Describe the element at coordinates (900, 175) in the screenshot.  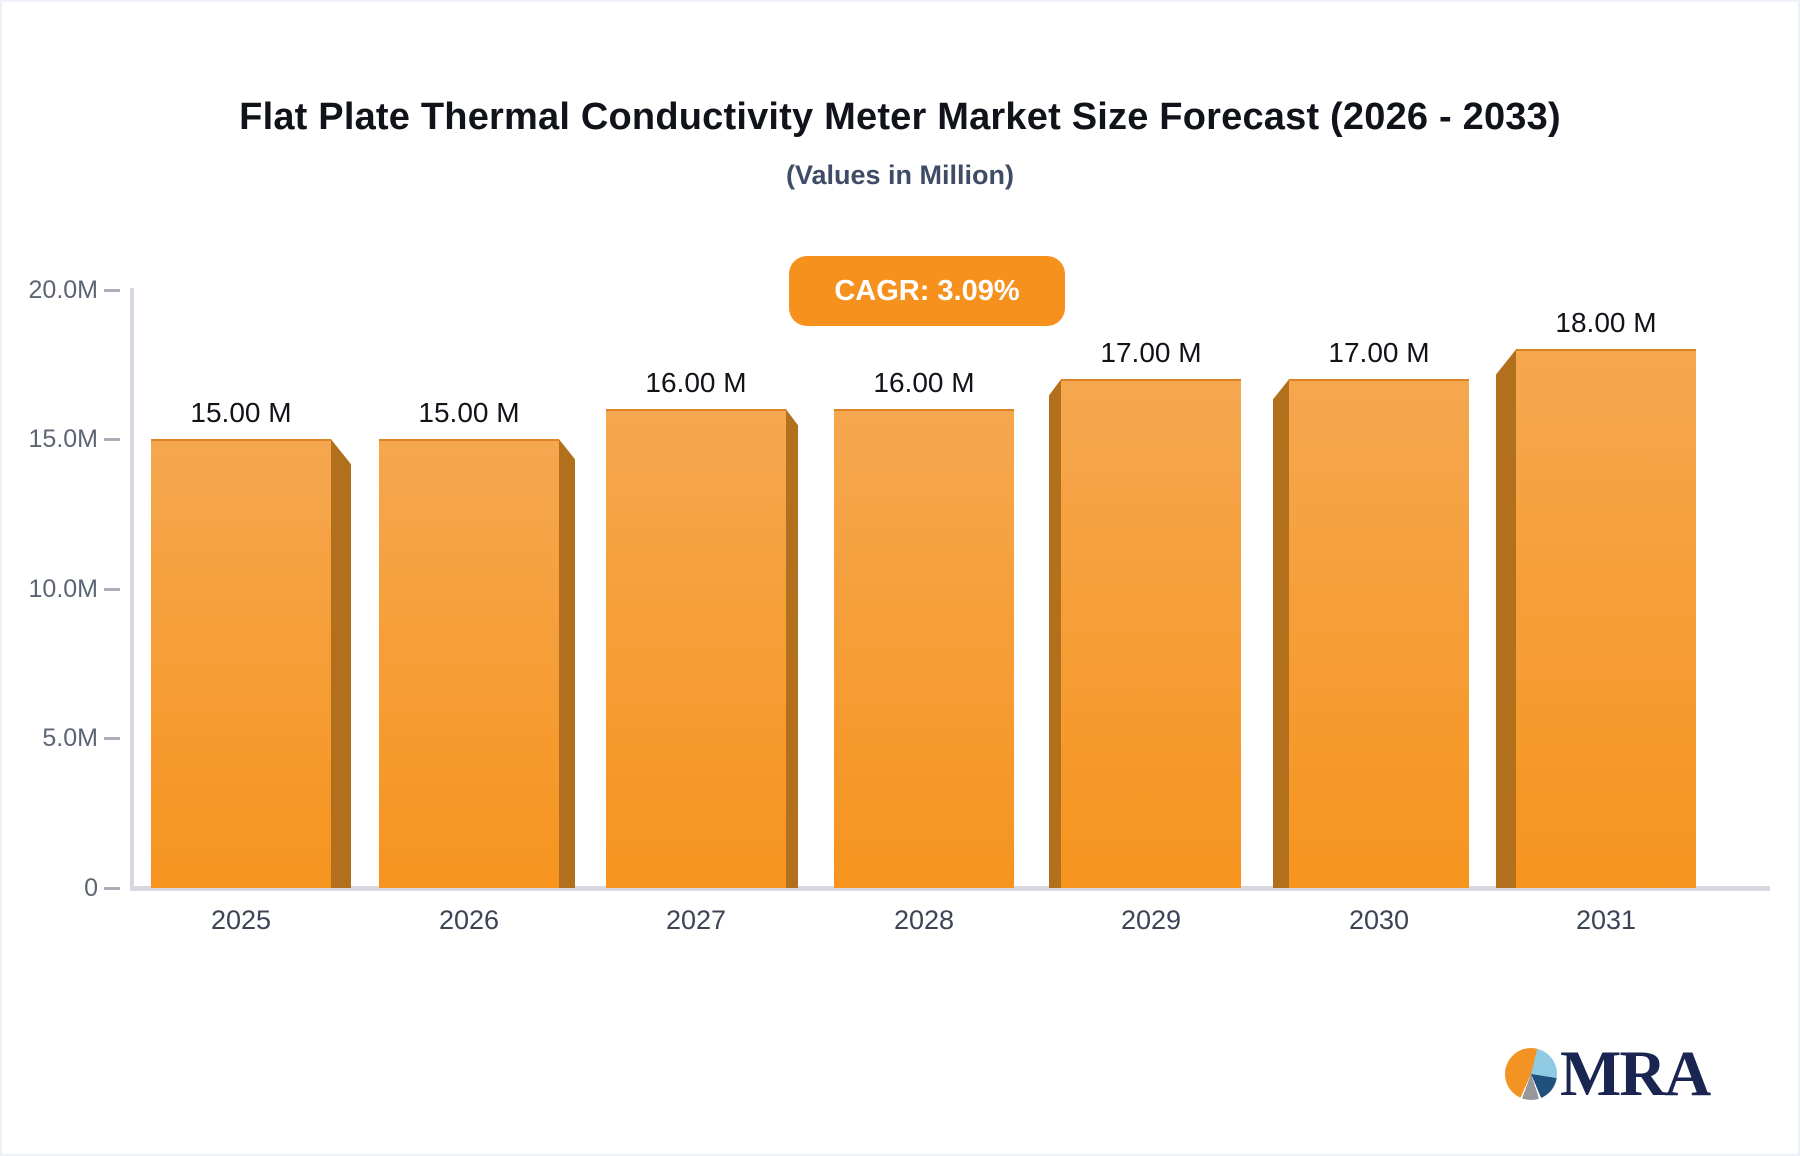
I see `chart-subtitle: (Values in Million)` at that location.